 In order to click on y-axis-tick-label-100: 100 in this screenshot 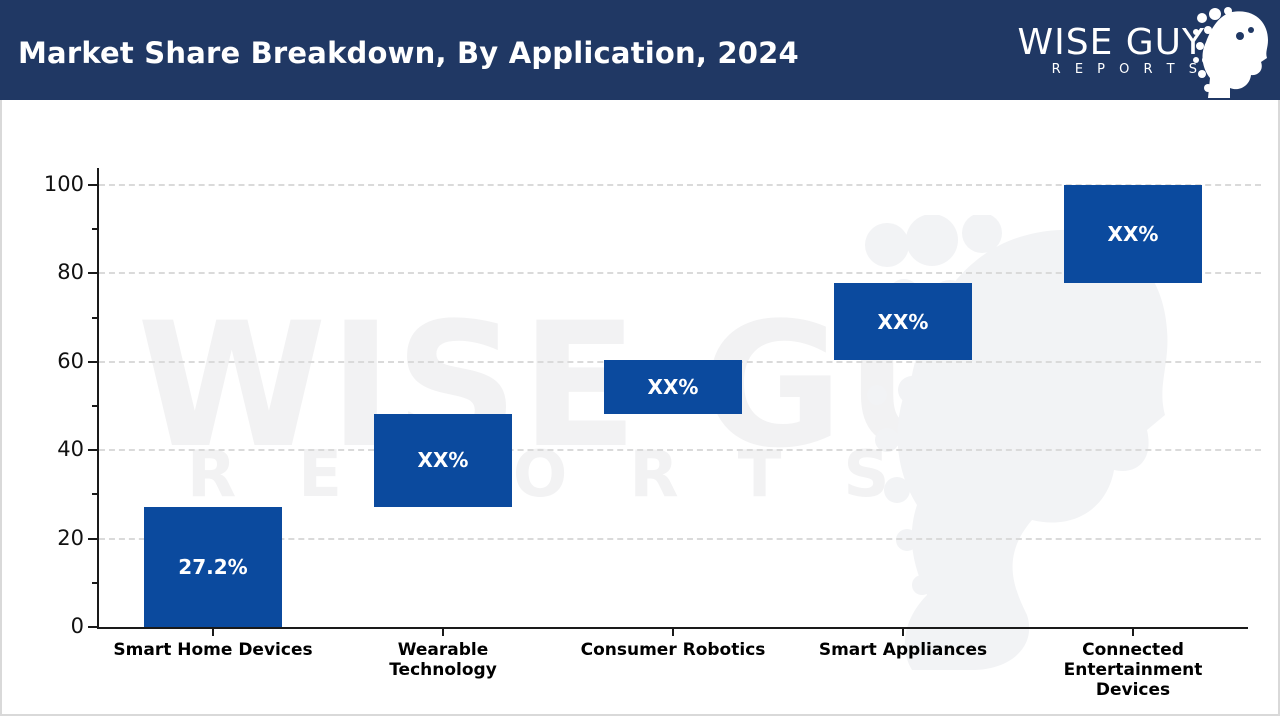, I will do `click(63, 184)`.